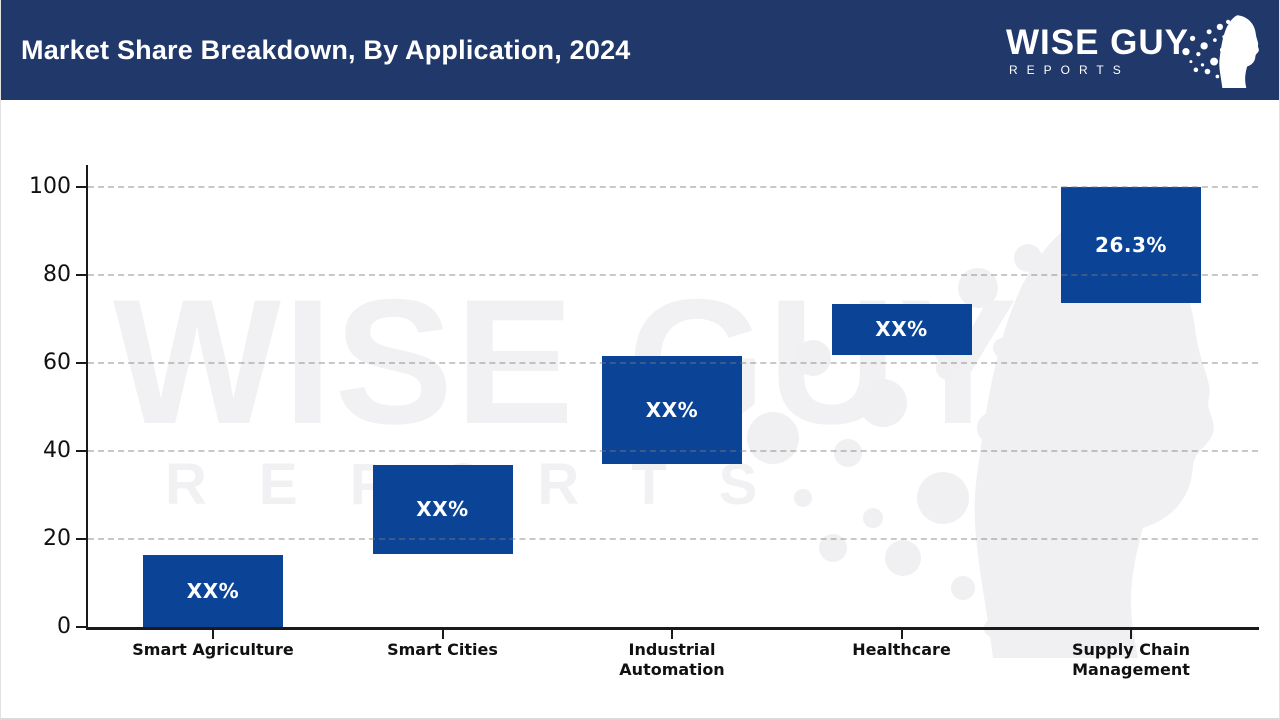 This screenshot has width=1280, height=720. I want to click on x-axis-label-line: Smart Cities, so click(442, 649).